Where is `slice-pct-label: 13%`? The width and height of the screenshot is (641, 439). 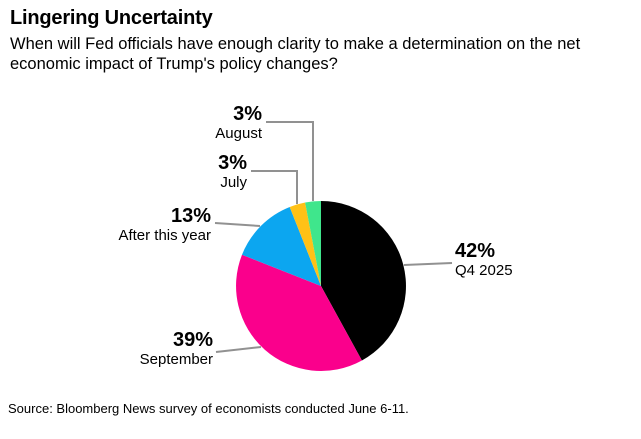 slice-pct-label: 13% is located at coordinates (190, 216).